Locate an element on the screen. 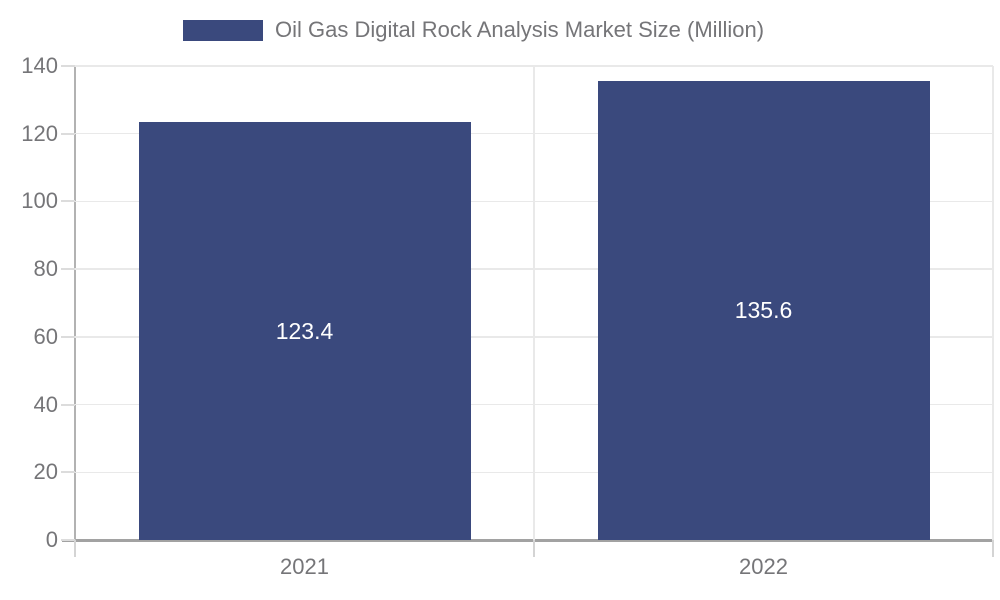 This screenshot has width=1000, height=600. x-tick-label: 2021 is located at coordinates (304, 566).